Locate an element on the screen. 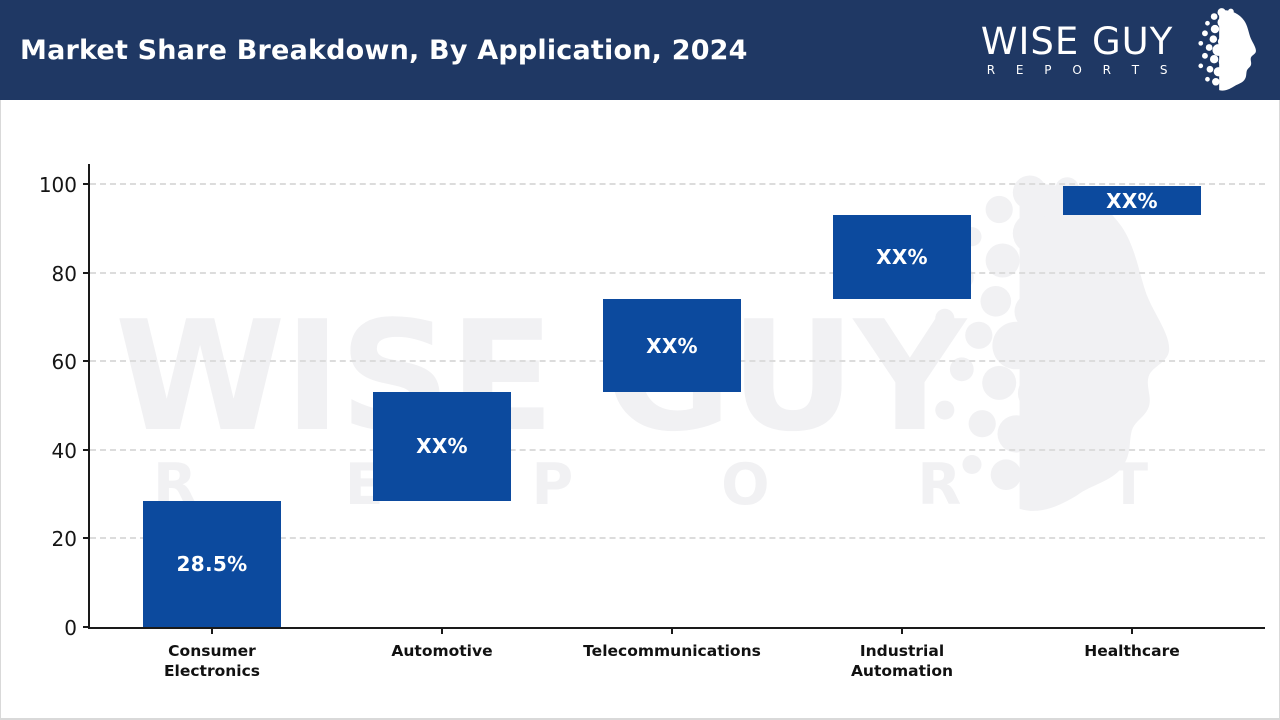 The image size is (1280, 720). category-label-4: Healthcare is located at coordinates (1132, 651).